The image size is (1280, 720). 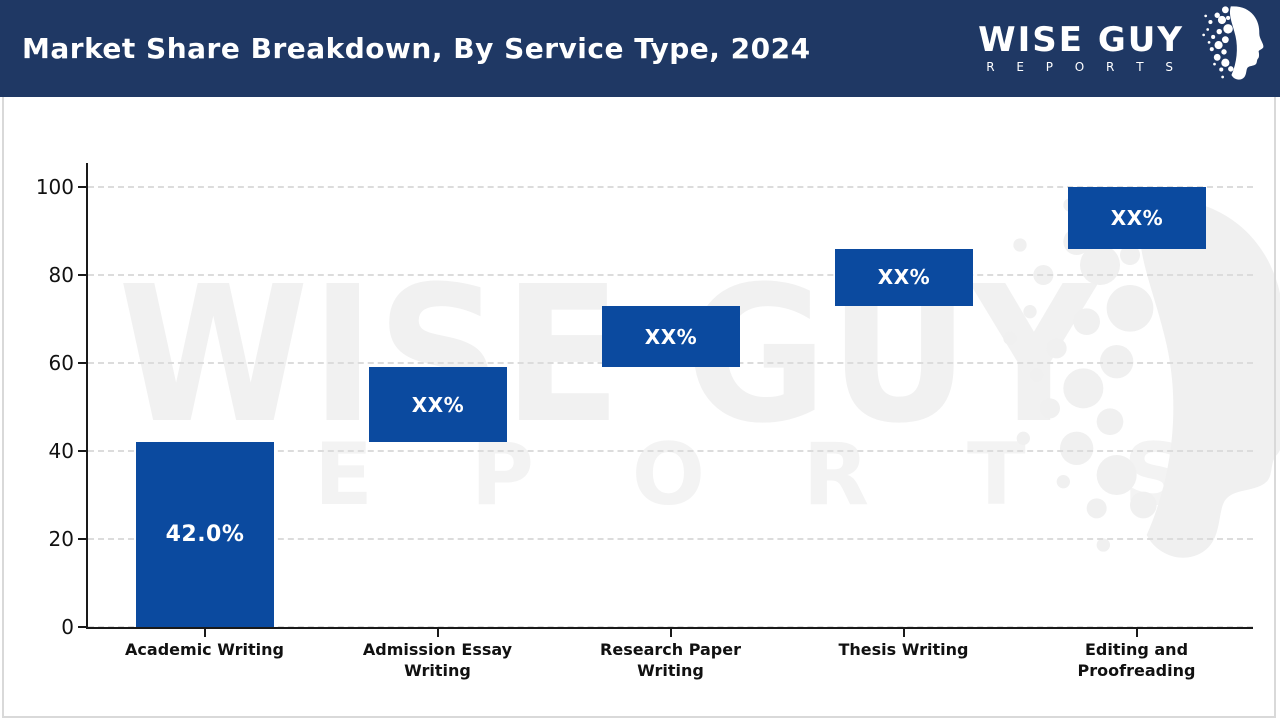 I want to click on watermark-reports-text: R E P O R T S, so click(x=685, y=475).